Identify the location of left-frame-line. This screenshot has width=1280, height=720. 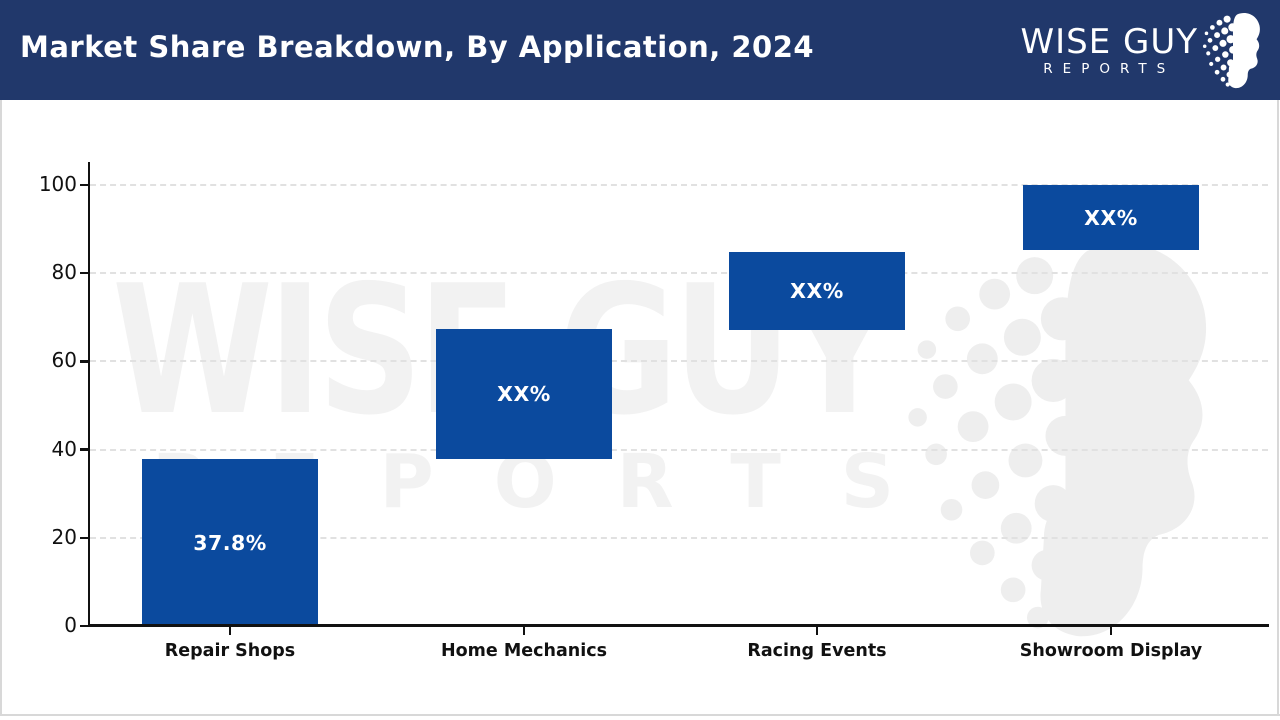
(1, 407).